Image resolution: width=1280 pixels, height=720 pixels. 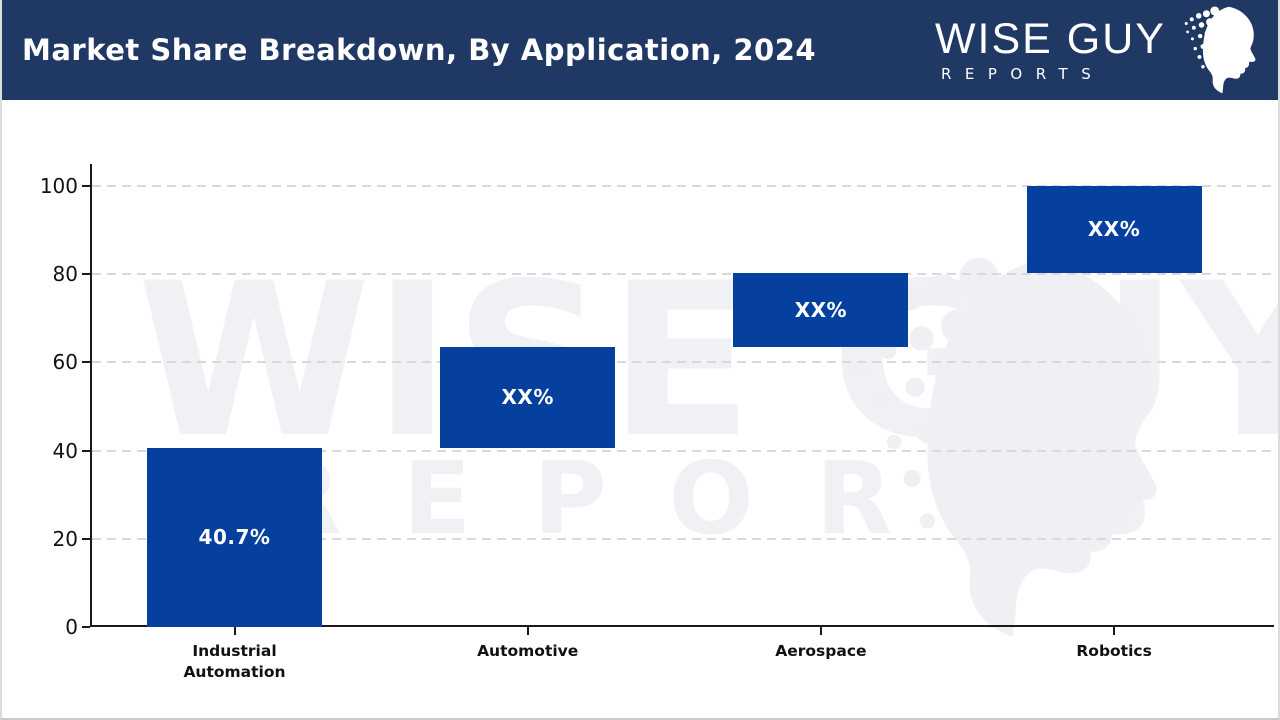 I want to click on wise-guy-logo: WISE GUY REPORTS, so click(x=1103, y=50).